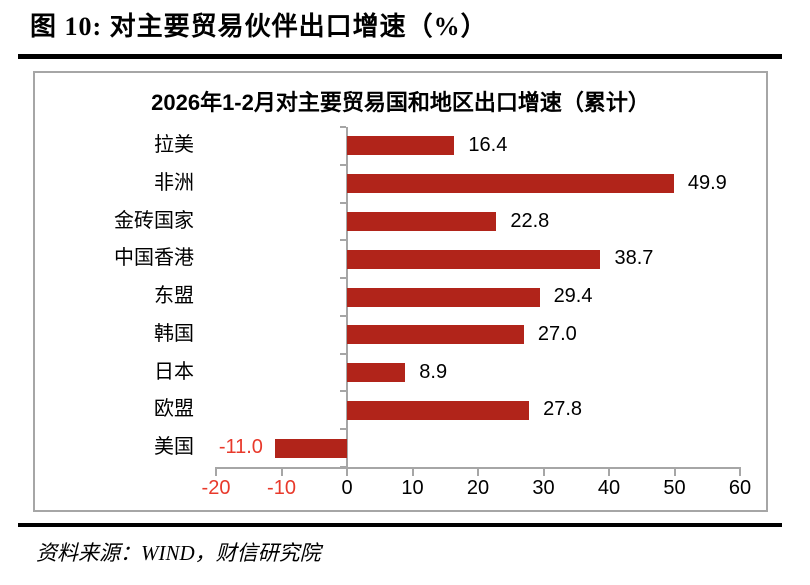 The width and height of the screenshot is (810, 585). Describe the element at coordinates (174, 333) in the screenshot. I see `category-label: 韩国` at that location.